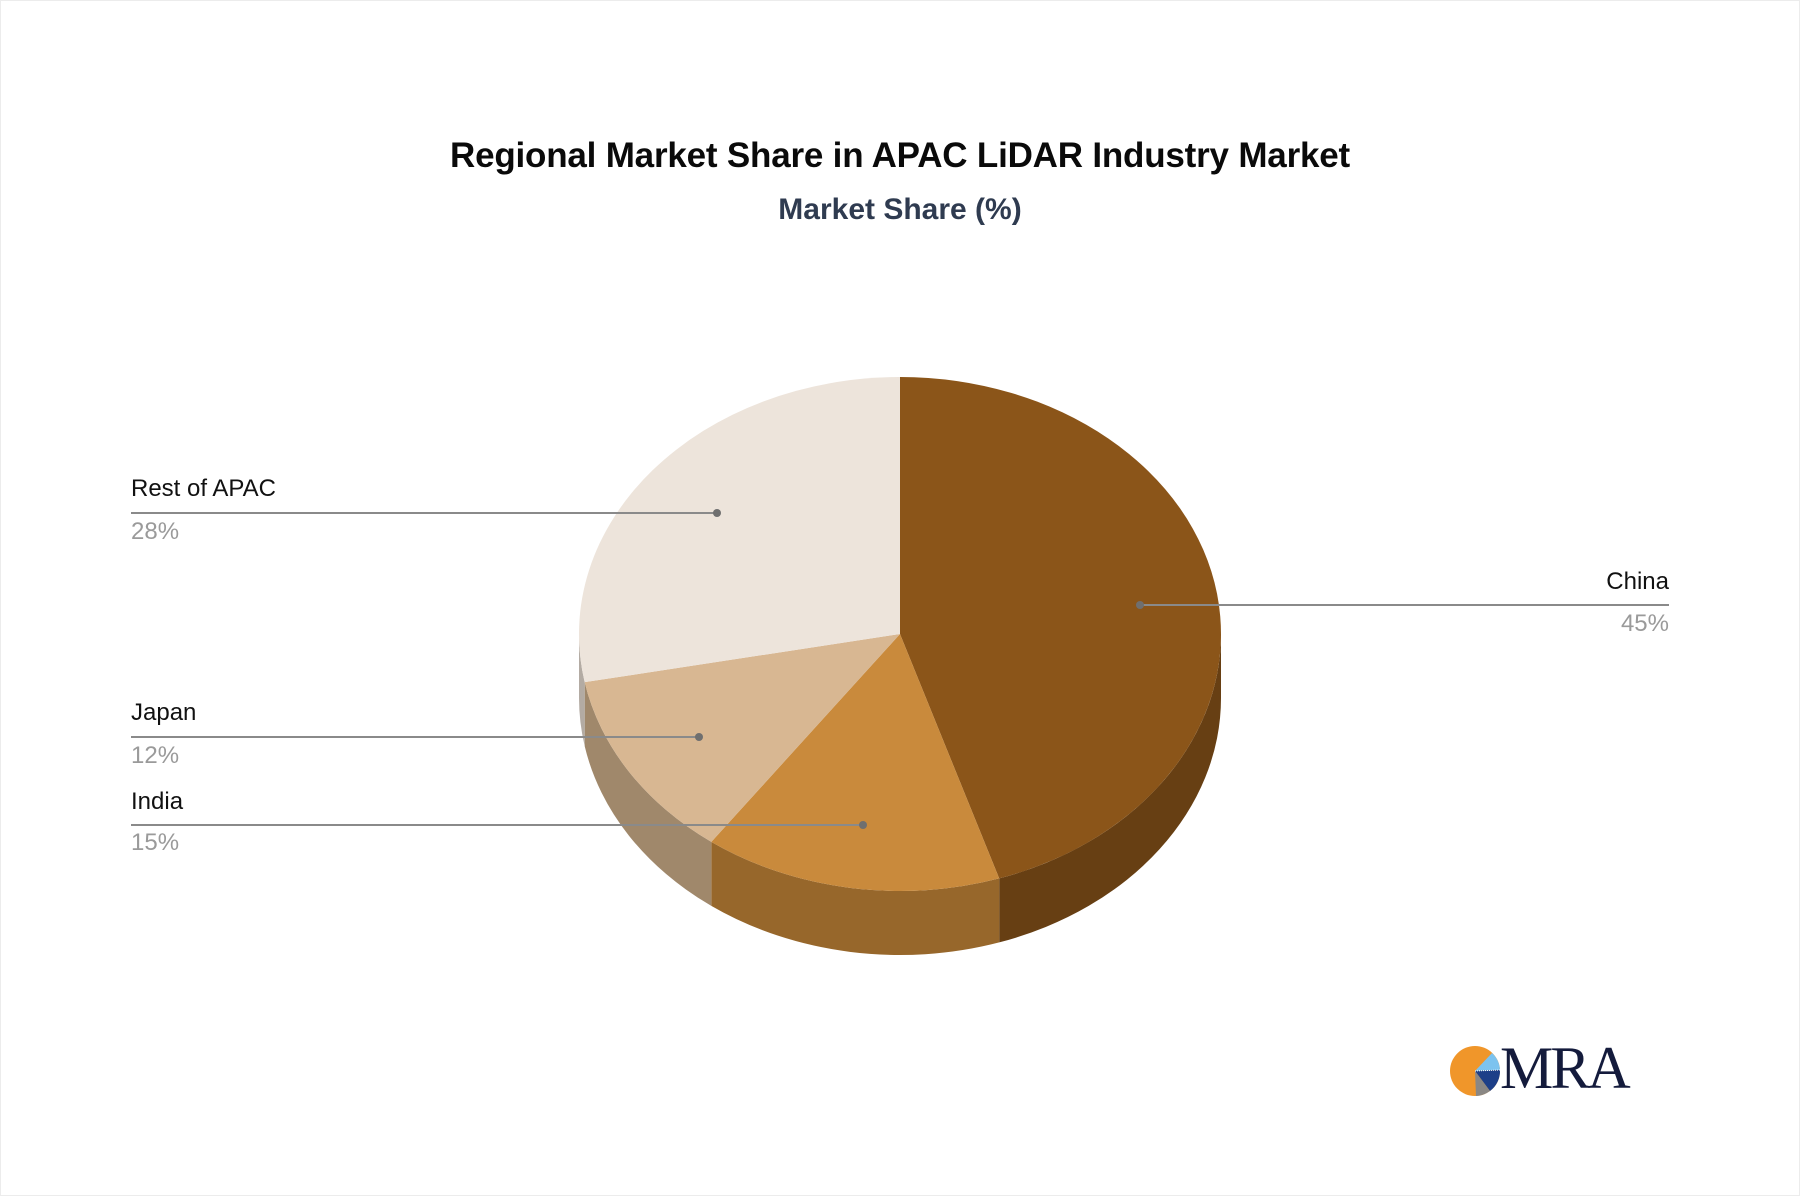 The width and height of the screenshot is (1800, 1196). Describe the element at coordinates (155, 842) in the screenshot. I see `value-india: 15%` at that location.